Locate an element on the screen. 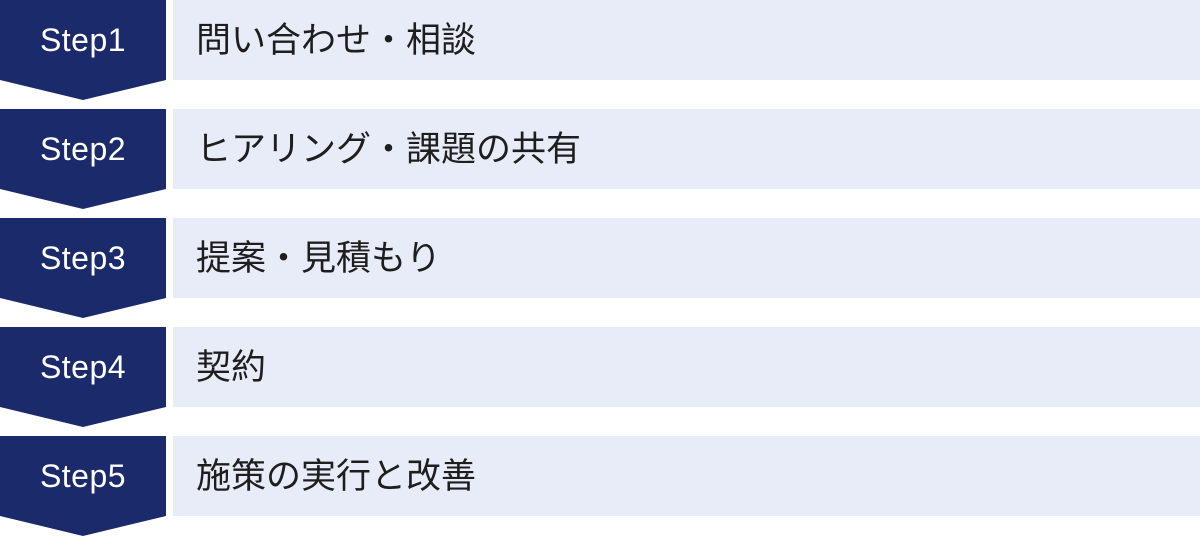  step-description-bar: 提案・見積もり is located at coordinates (686, 258).